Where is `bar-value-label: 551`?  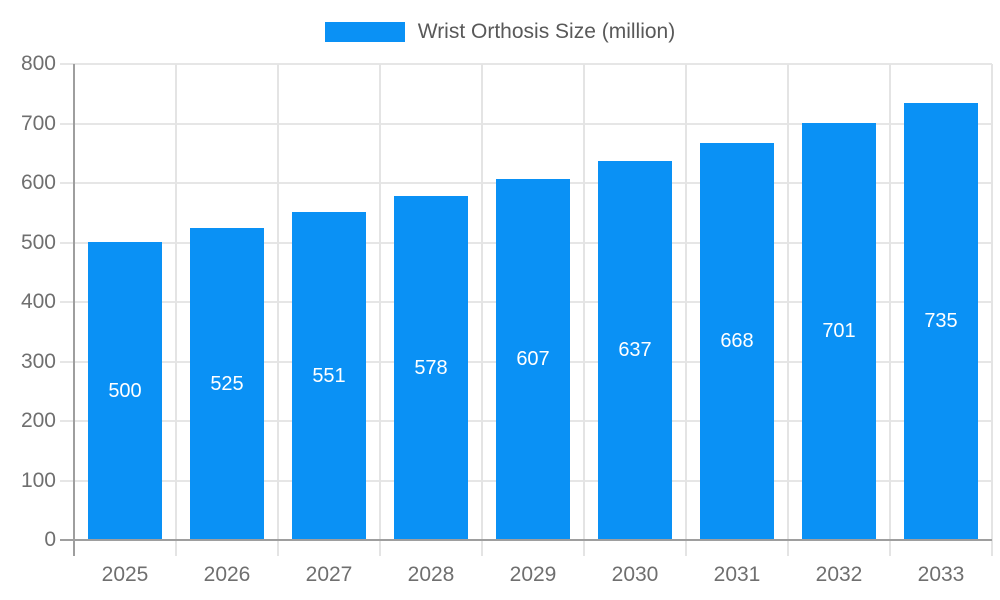 bar-value-label: 551 is located at coordinates (329, 375).